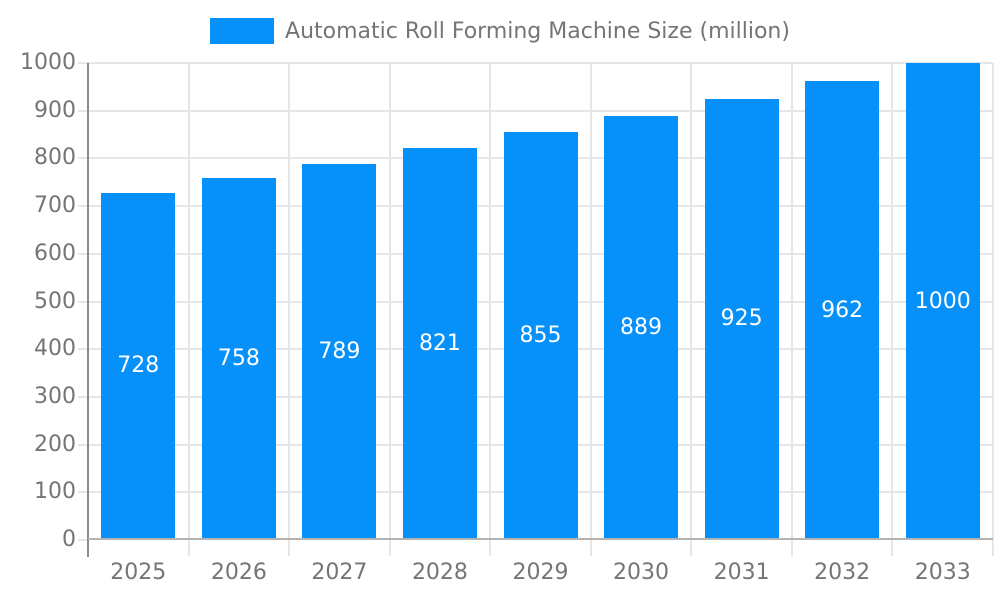 The width and height of the screenshot is (1000, 600). I want to click on bar-value-label: 855, so click(540, 336).